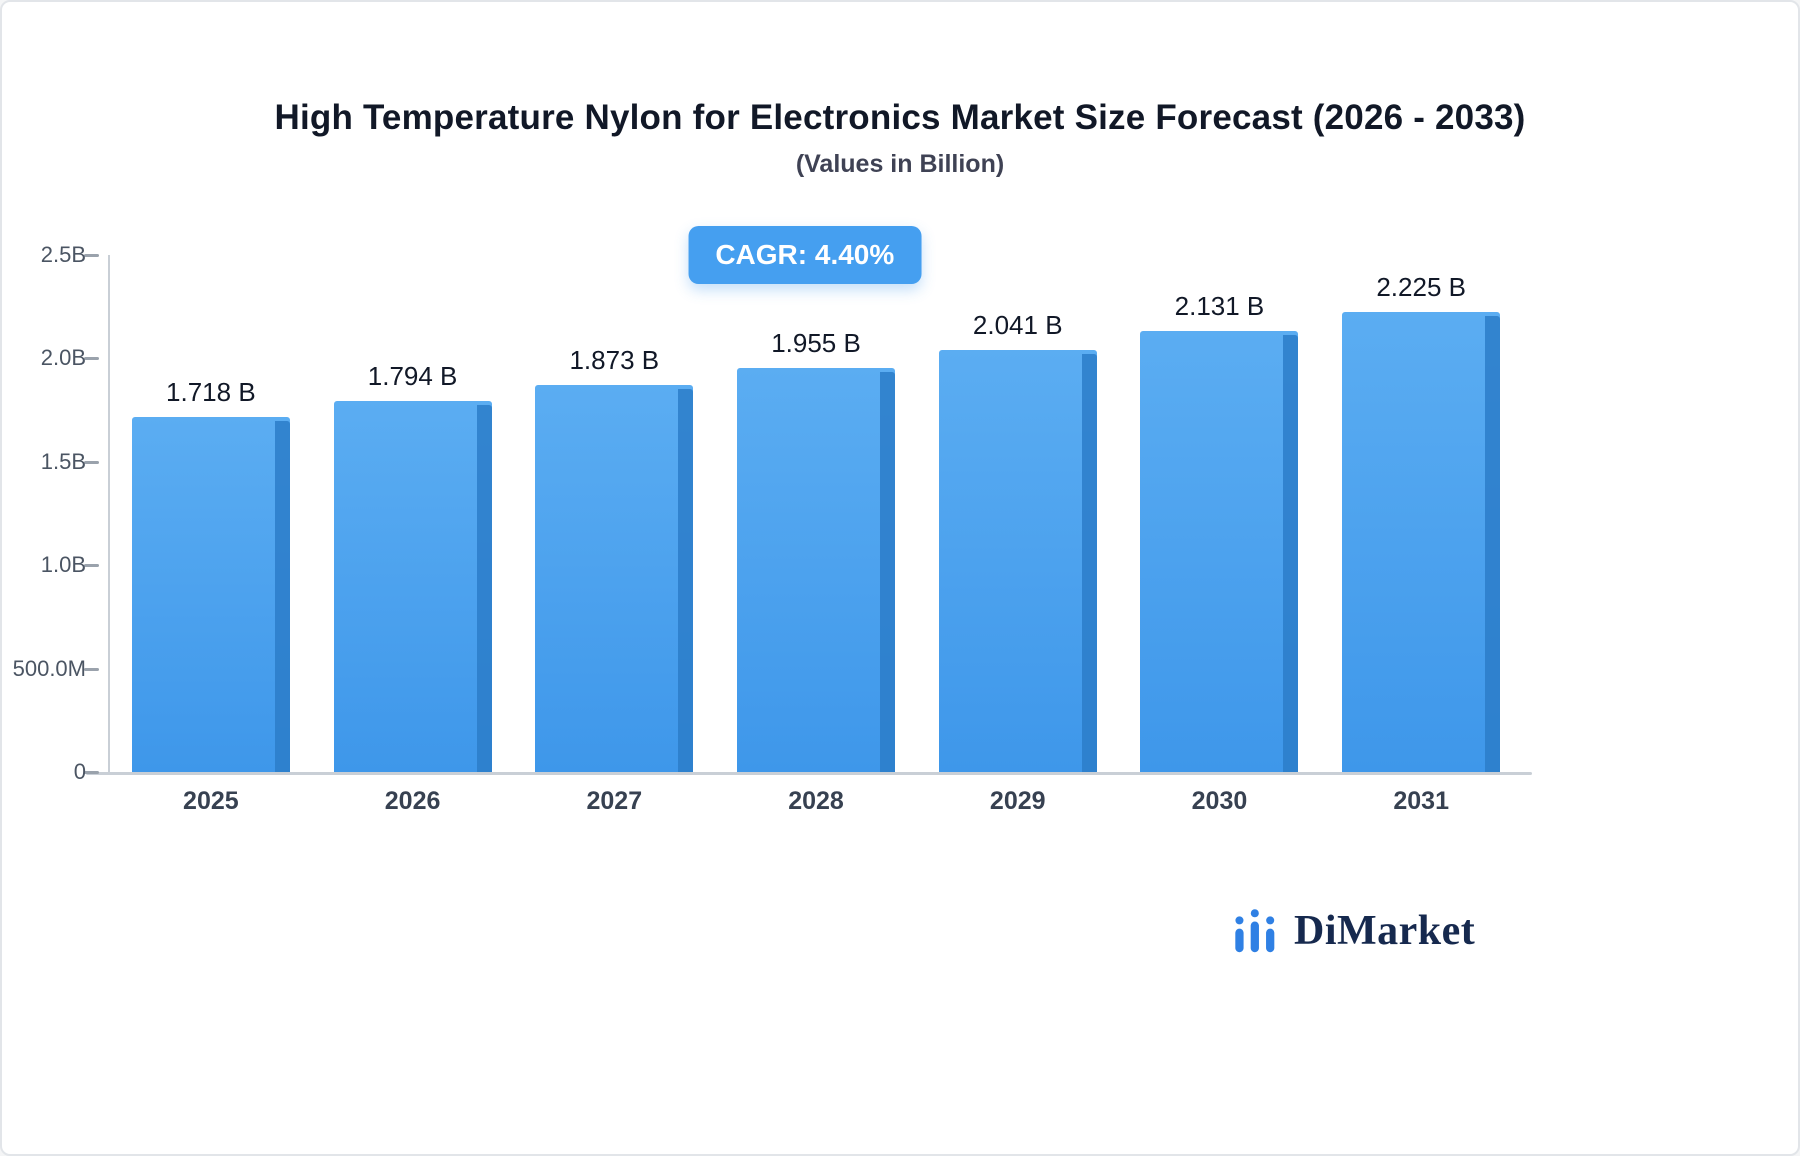  I want to click on bar-slot: 1.873 B, so click(614, 513).